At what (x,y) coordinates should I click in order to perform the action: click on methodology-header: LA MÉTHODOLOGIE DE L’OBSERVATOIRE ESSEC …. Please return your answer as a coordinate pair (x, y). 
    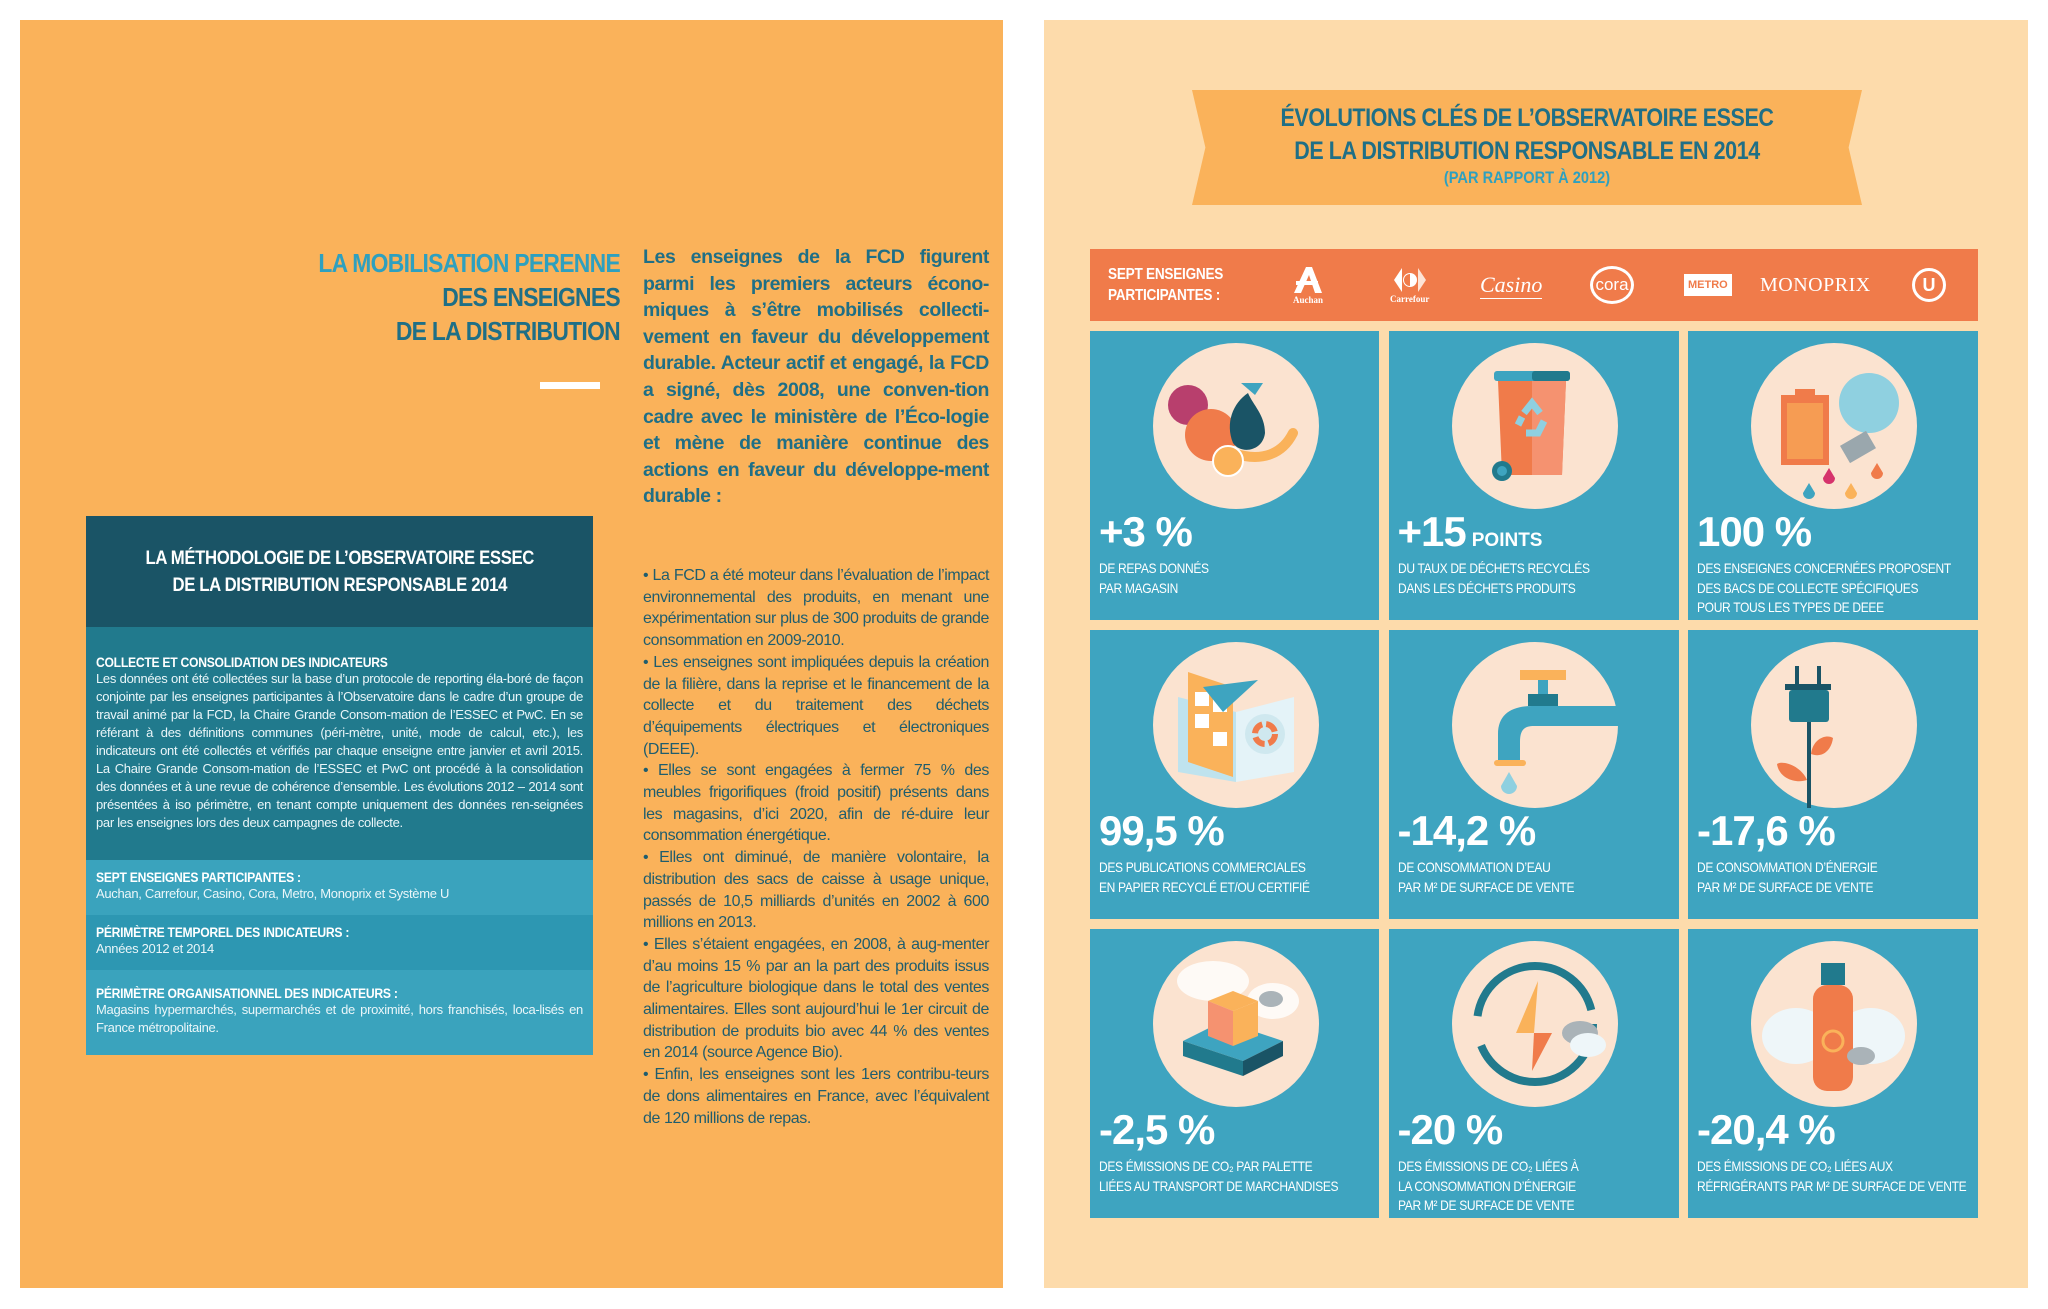
    Looking at the image, I should click on (339, 571).